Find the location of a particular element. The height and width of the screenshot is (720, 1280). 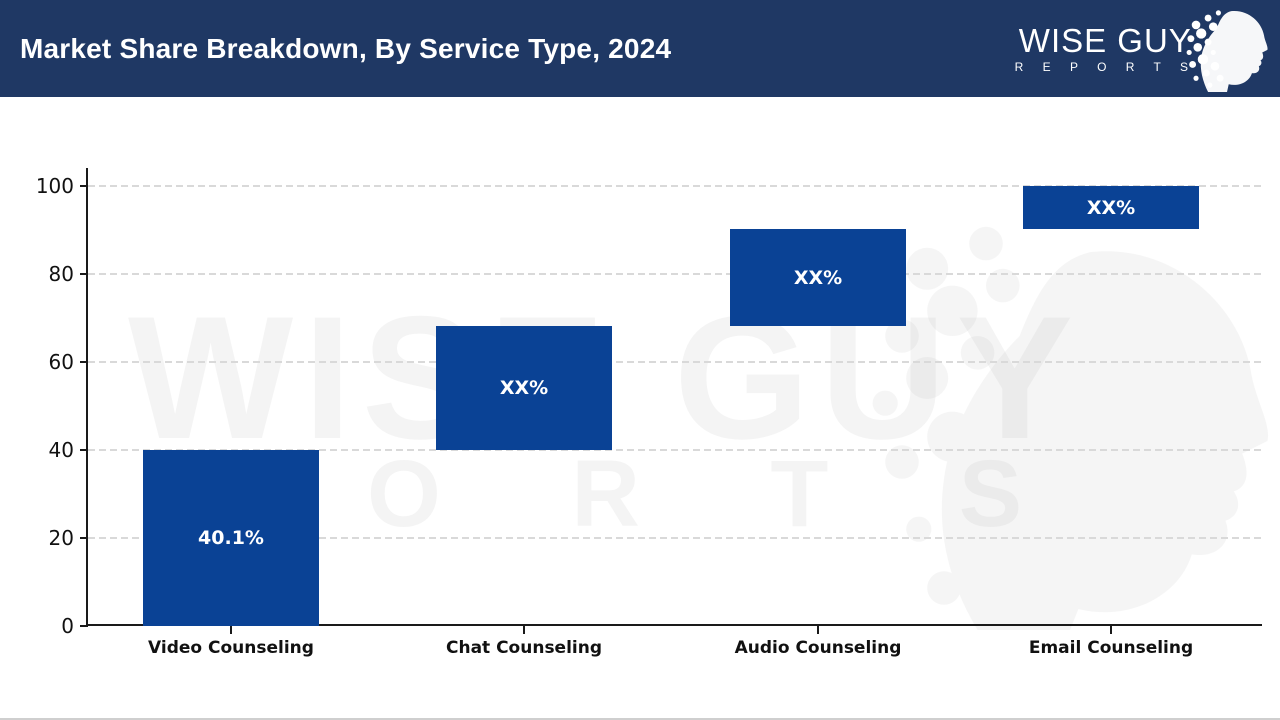

bar-audio-counseling: XX% is located at coordinates (818, 277).